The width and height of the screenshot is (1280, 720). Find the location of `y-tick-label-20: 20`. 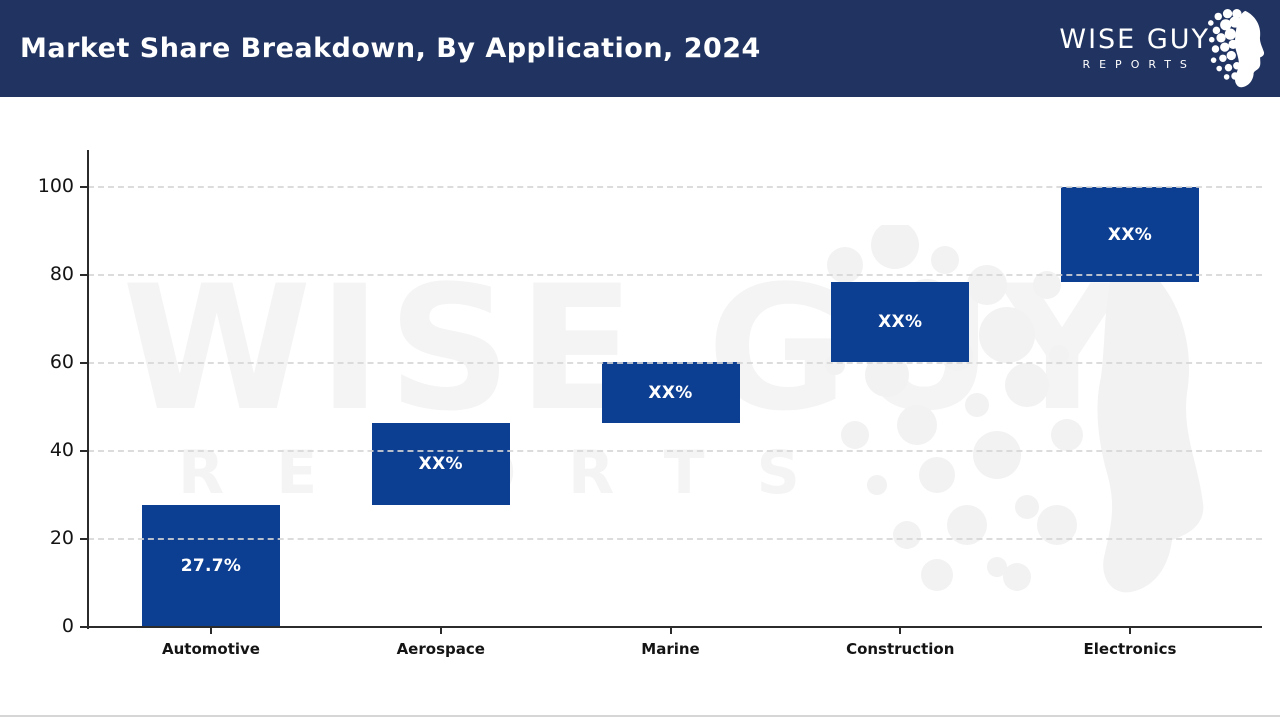

y-tick-label-20: 20 is located at coordinates (61, 538).